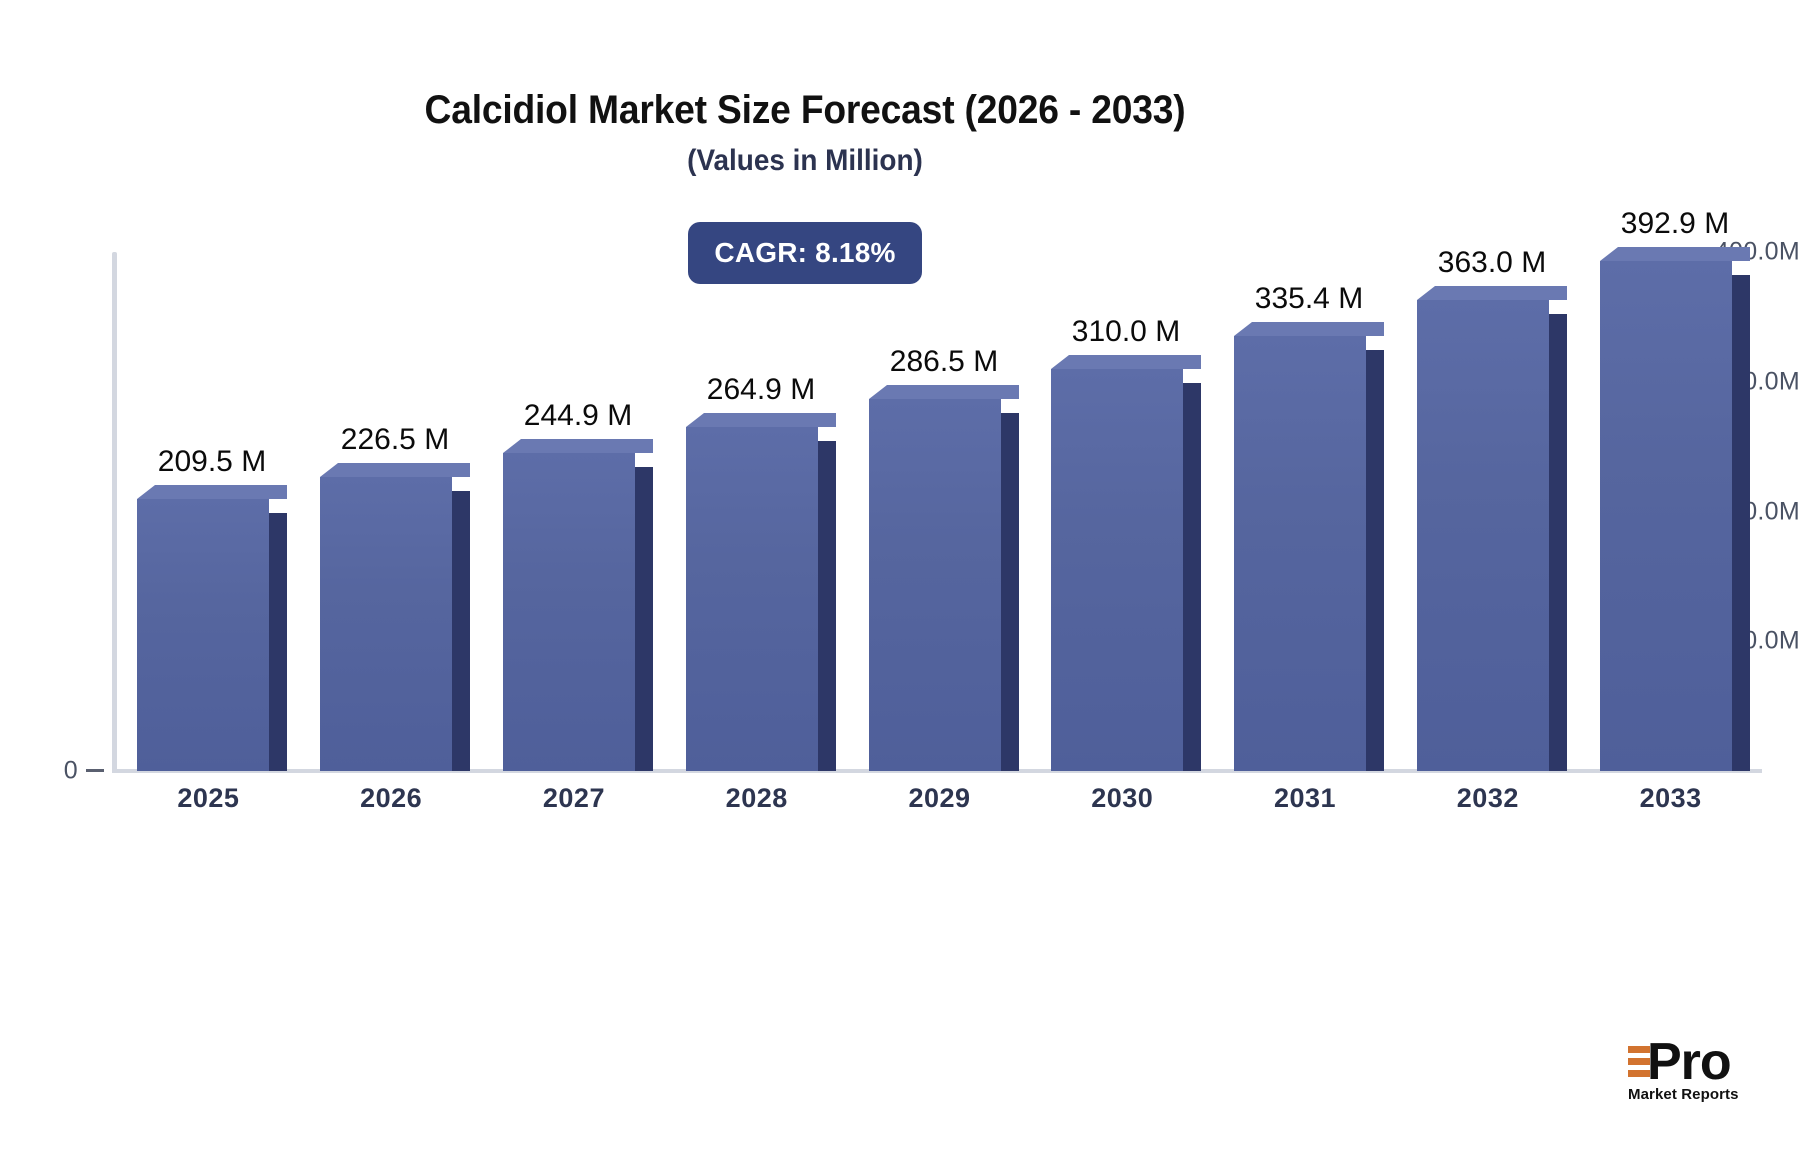 This screenshot has width=1800, height=1156. Describe the element at coordinates (944, 361) in the screenshot. I see `bar-value-label: 286.5 M` at that location.